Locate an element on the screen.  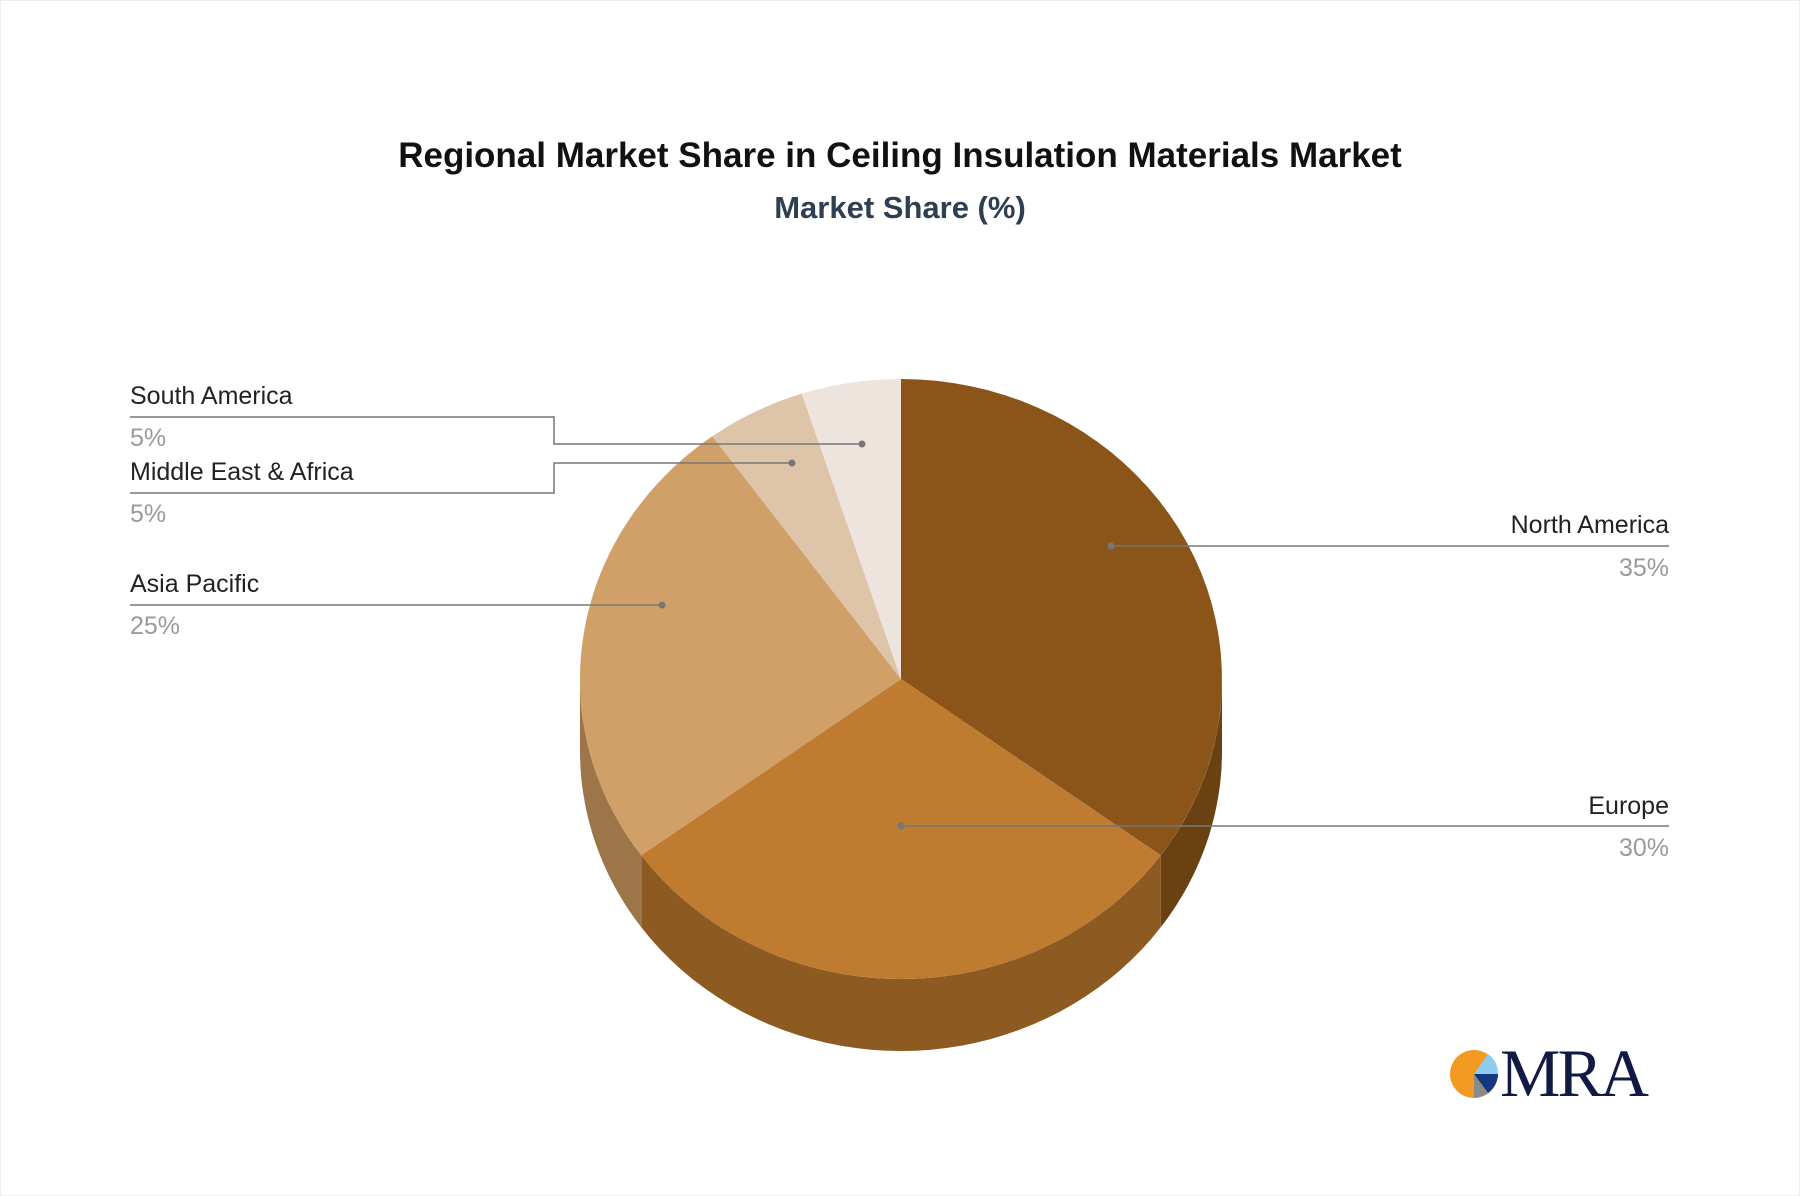
slice-label: North America is located at coordinates (1590, 525).